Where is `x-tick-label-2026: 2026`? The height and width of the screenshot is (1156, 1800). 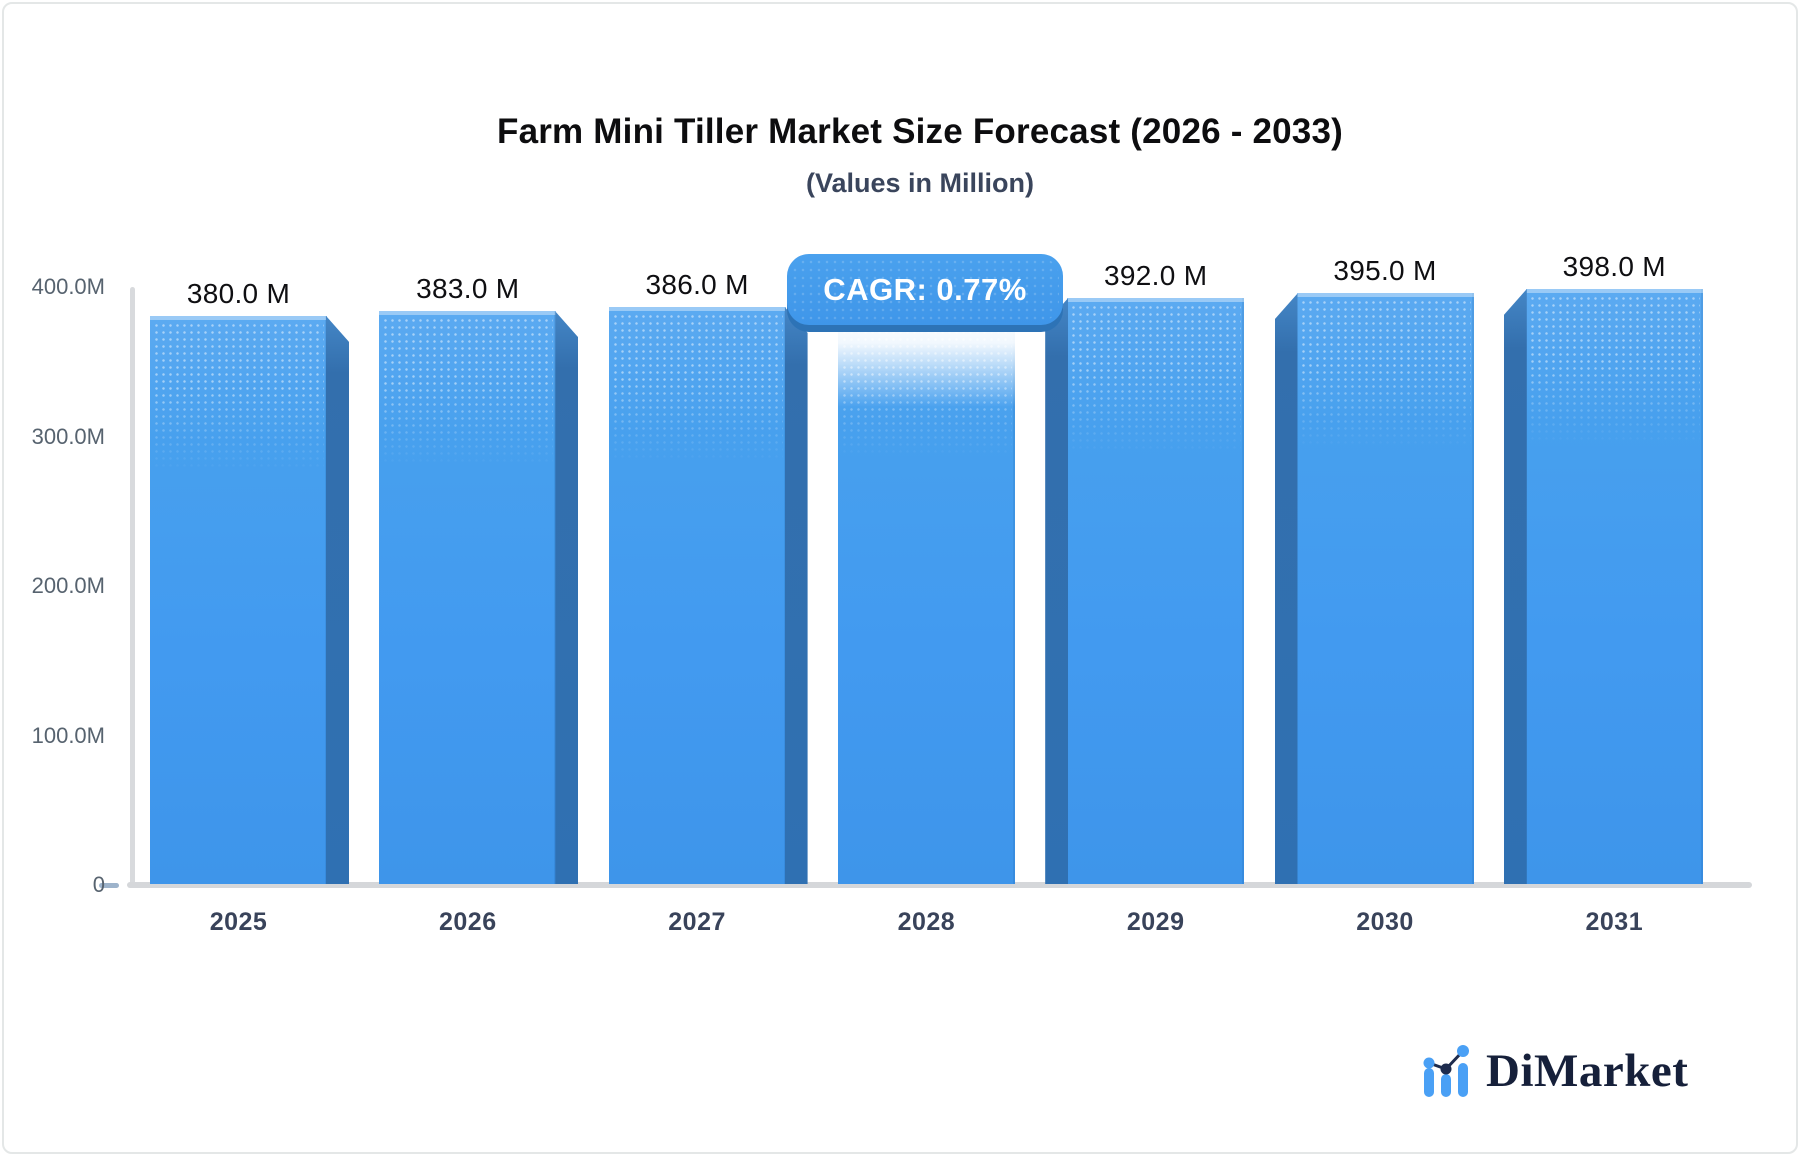 x-tick-label-2026: 2026 is located at coordinates (467, 922).